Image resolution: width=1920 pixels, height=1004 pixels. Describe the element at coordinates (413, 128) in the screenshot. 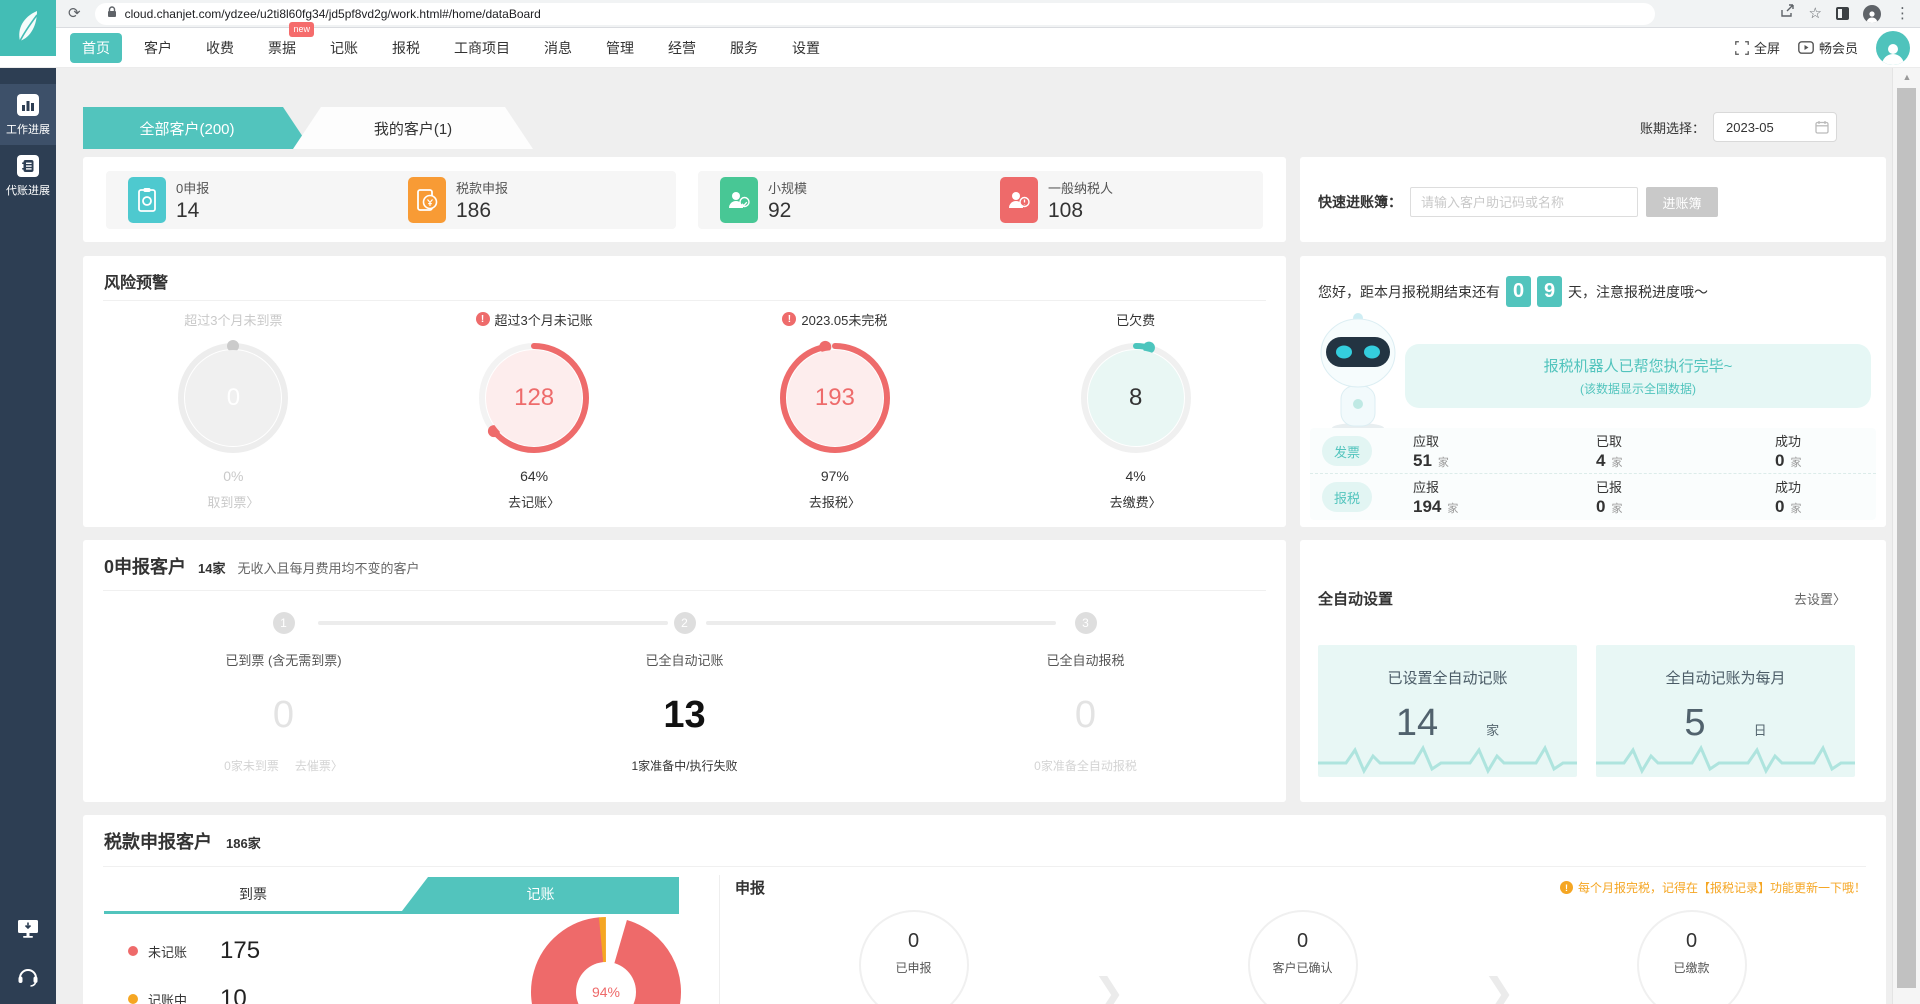

I see `tab-my-customers: 我的客户(1)` at that location.